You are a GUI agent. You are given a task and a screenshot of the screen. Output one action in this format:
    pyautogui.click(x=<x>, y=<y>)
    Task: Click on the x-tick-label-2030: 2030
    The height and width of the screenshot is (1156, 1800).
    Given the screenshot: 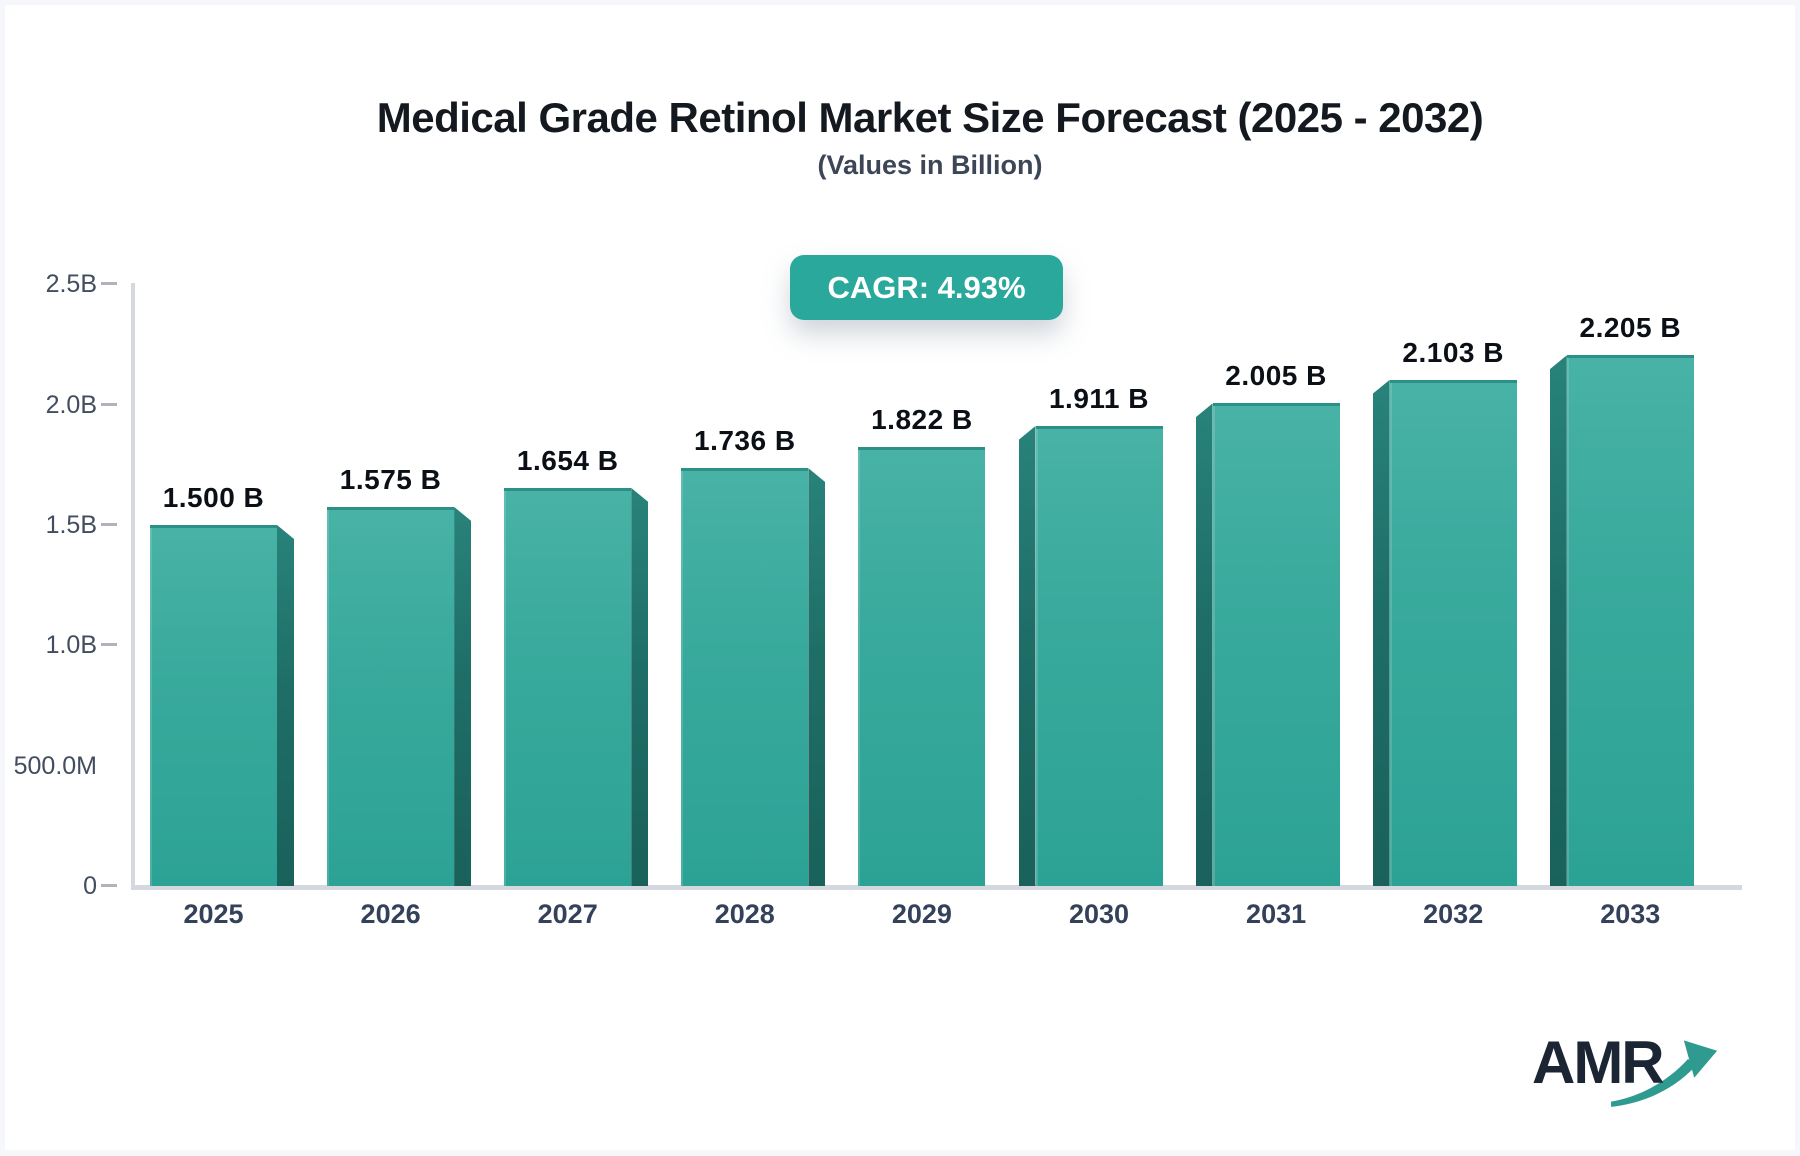 What is the action you would take?
    pyautogui.click(x=1099, y=914)
    